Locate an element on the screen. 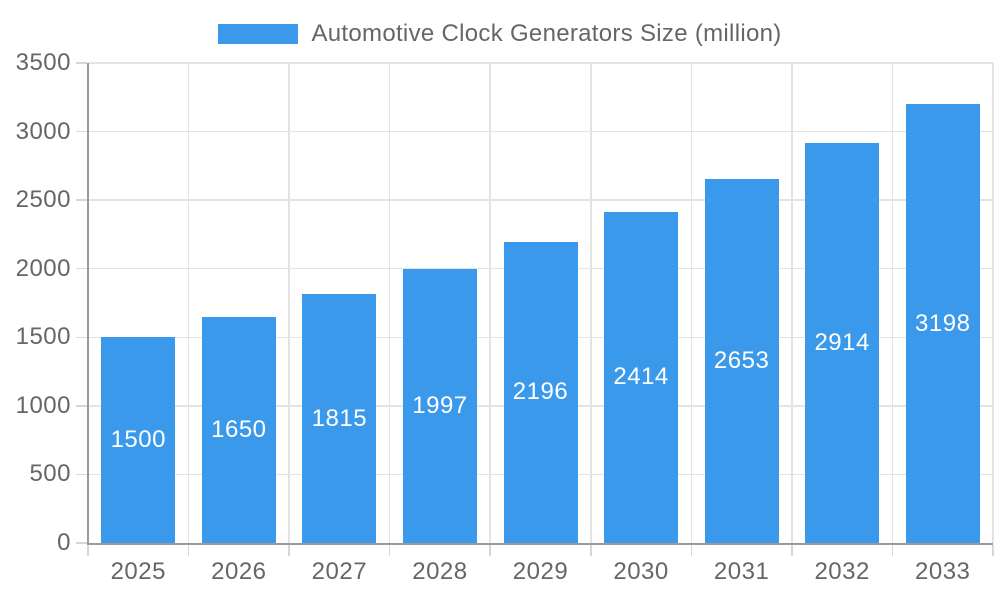 The height and width of the screenshot is (600, 1000). x-axis-label: 2026 is located at coordinates (239, 571).